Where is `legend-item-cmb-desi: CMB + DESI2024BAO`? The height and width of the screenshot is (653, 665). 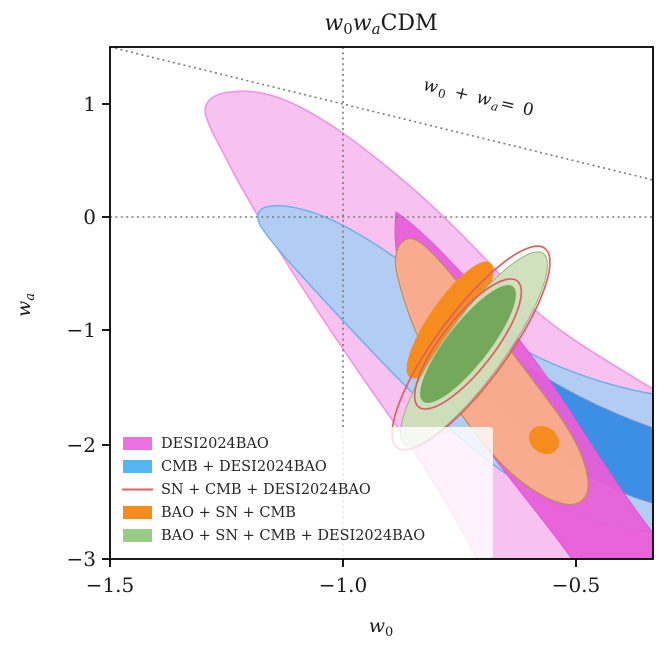 legend-item-cmb-desi: CMB + DESI2024BAO is located at coordinates (225, 467).